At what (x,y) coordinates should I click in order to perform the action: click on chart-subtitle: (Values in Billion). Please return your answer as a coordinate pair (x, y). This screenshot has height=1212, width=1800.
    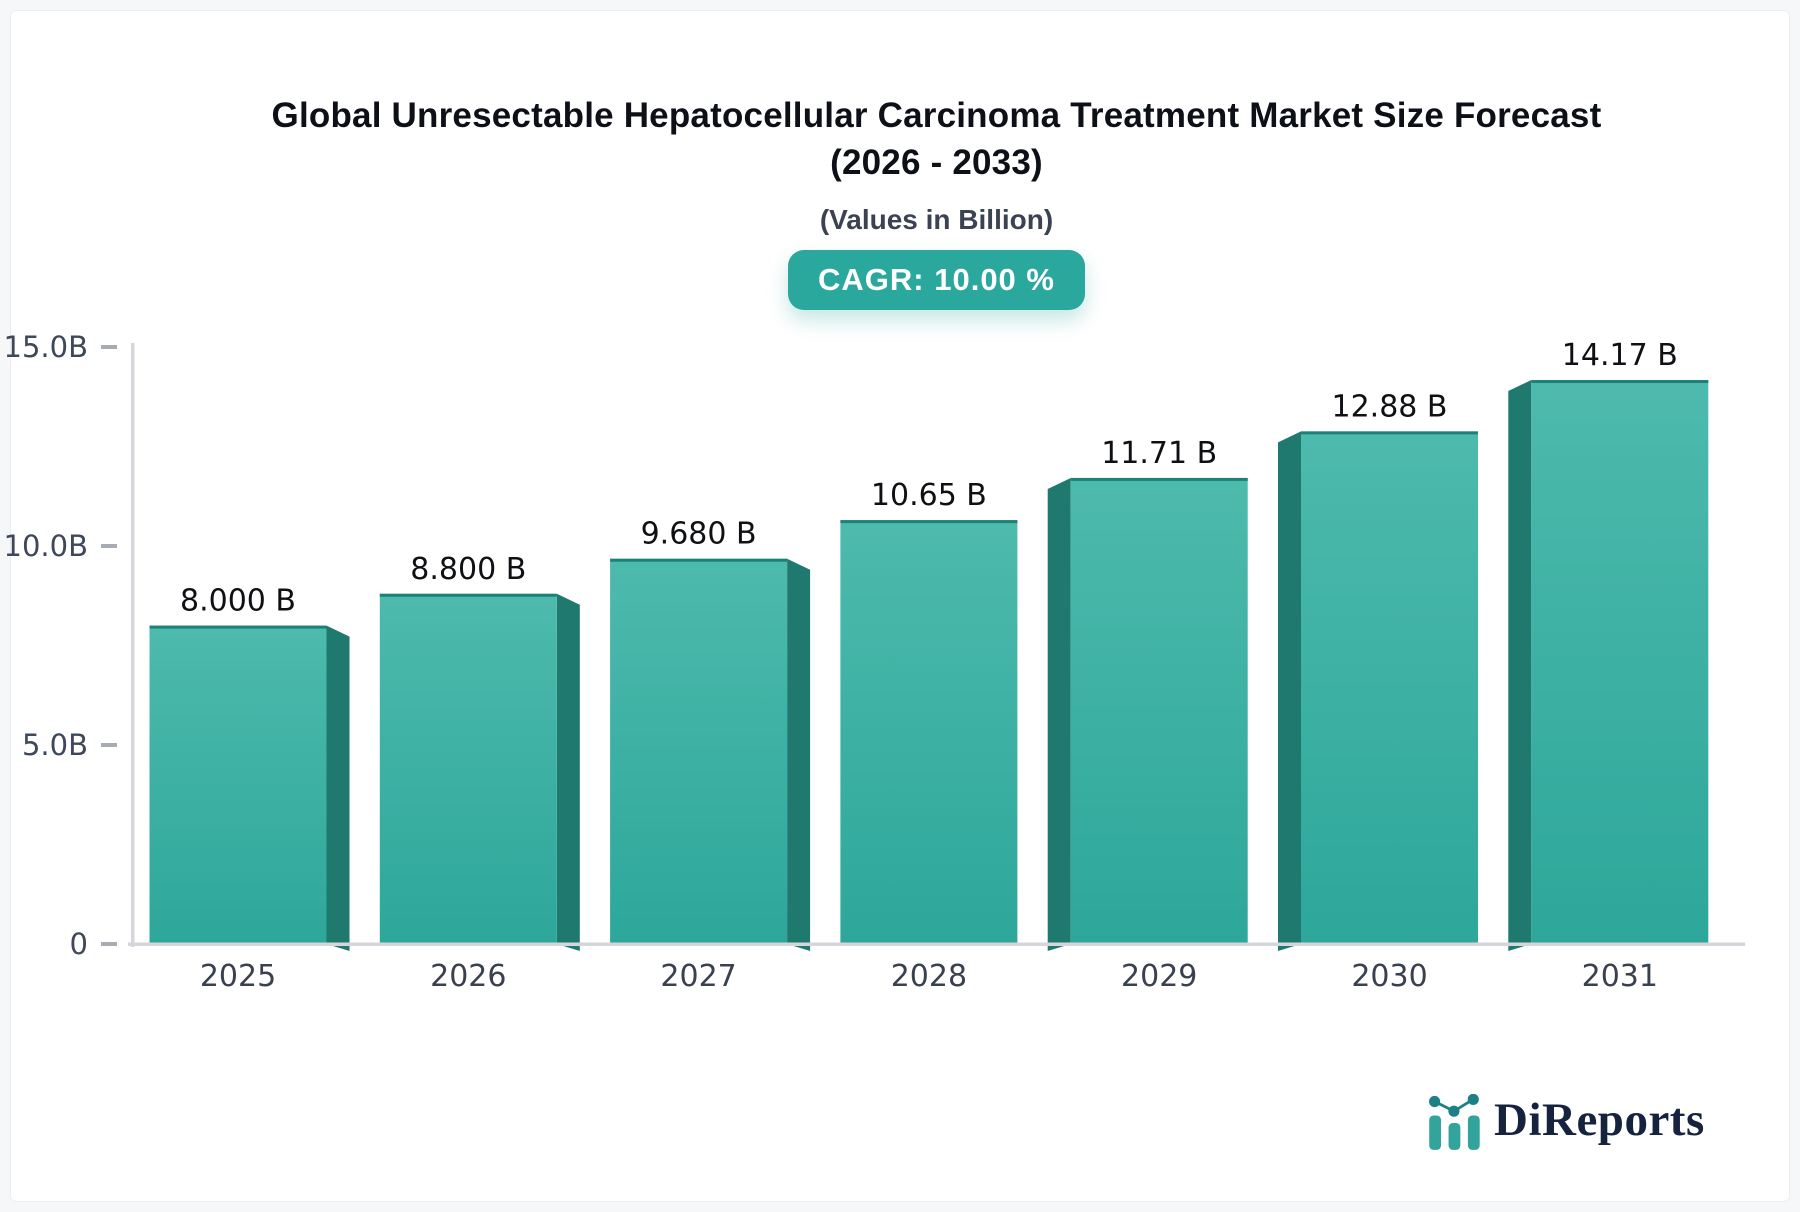
    Looking at the image, I should click on (936, 219).